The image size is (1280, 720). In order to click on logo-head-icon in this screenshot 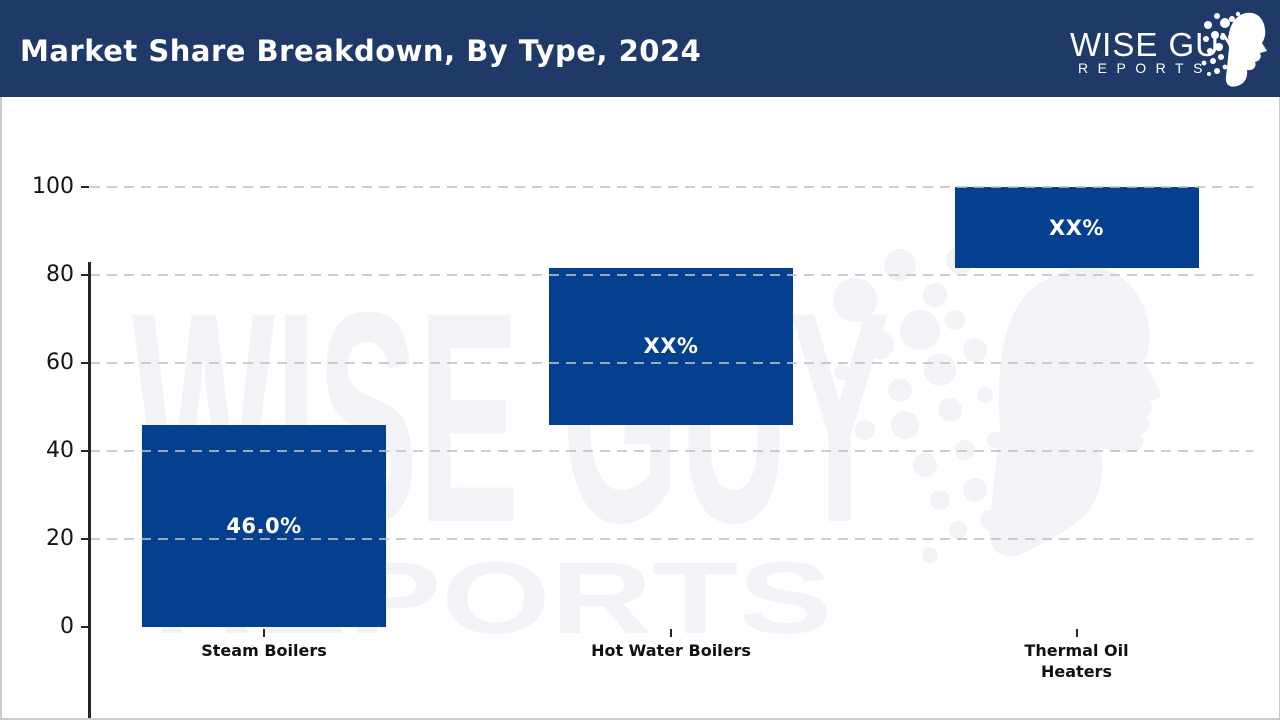, I will do `click(1234, 49)`.